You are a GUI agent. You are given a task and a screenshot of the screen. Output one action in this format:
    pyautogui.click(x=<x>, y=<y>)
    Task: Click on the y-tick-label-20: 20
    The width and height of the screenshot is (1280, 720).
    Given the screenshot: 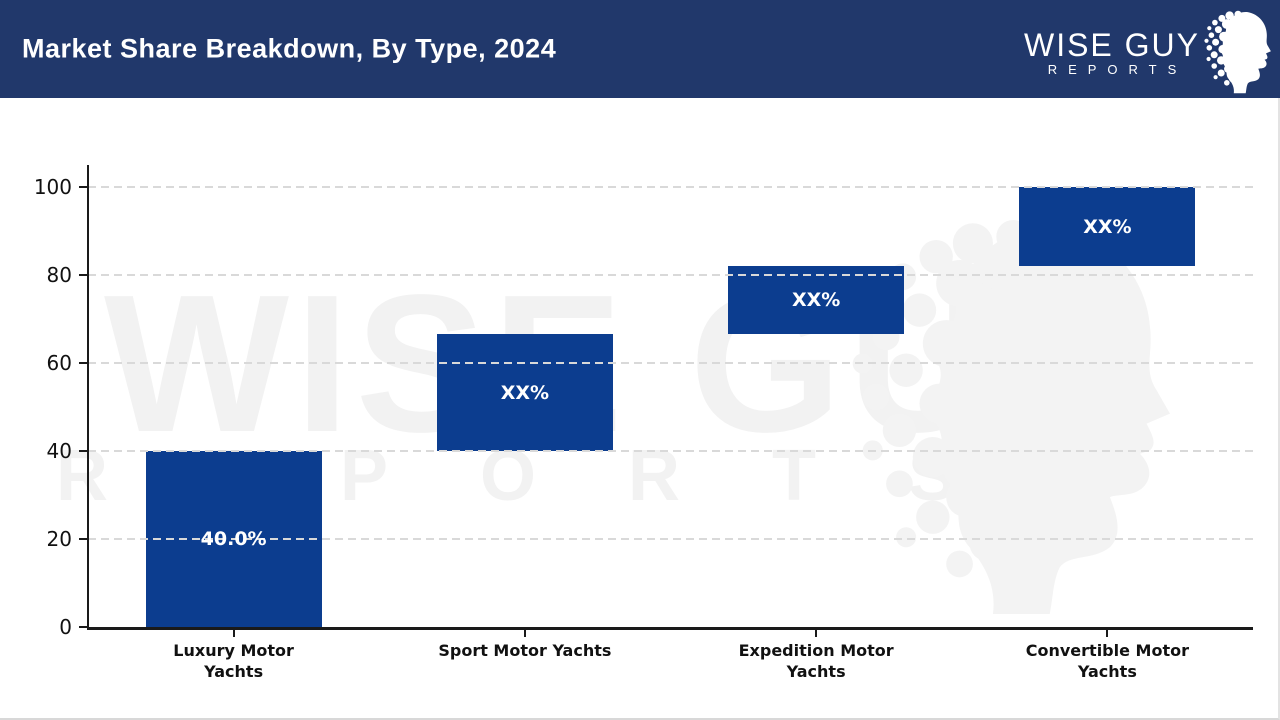 What is the action you would take?
    pyautogui.click(x=59, y=539)
    